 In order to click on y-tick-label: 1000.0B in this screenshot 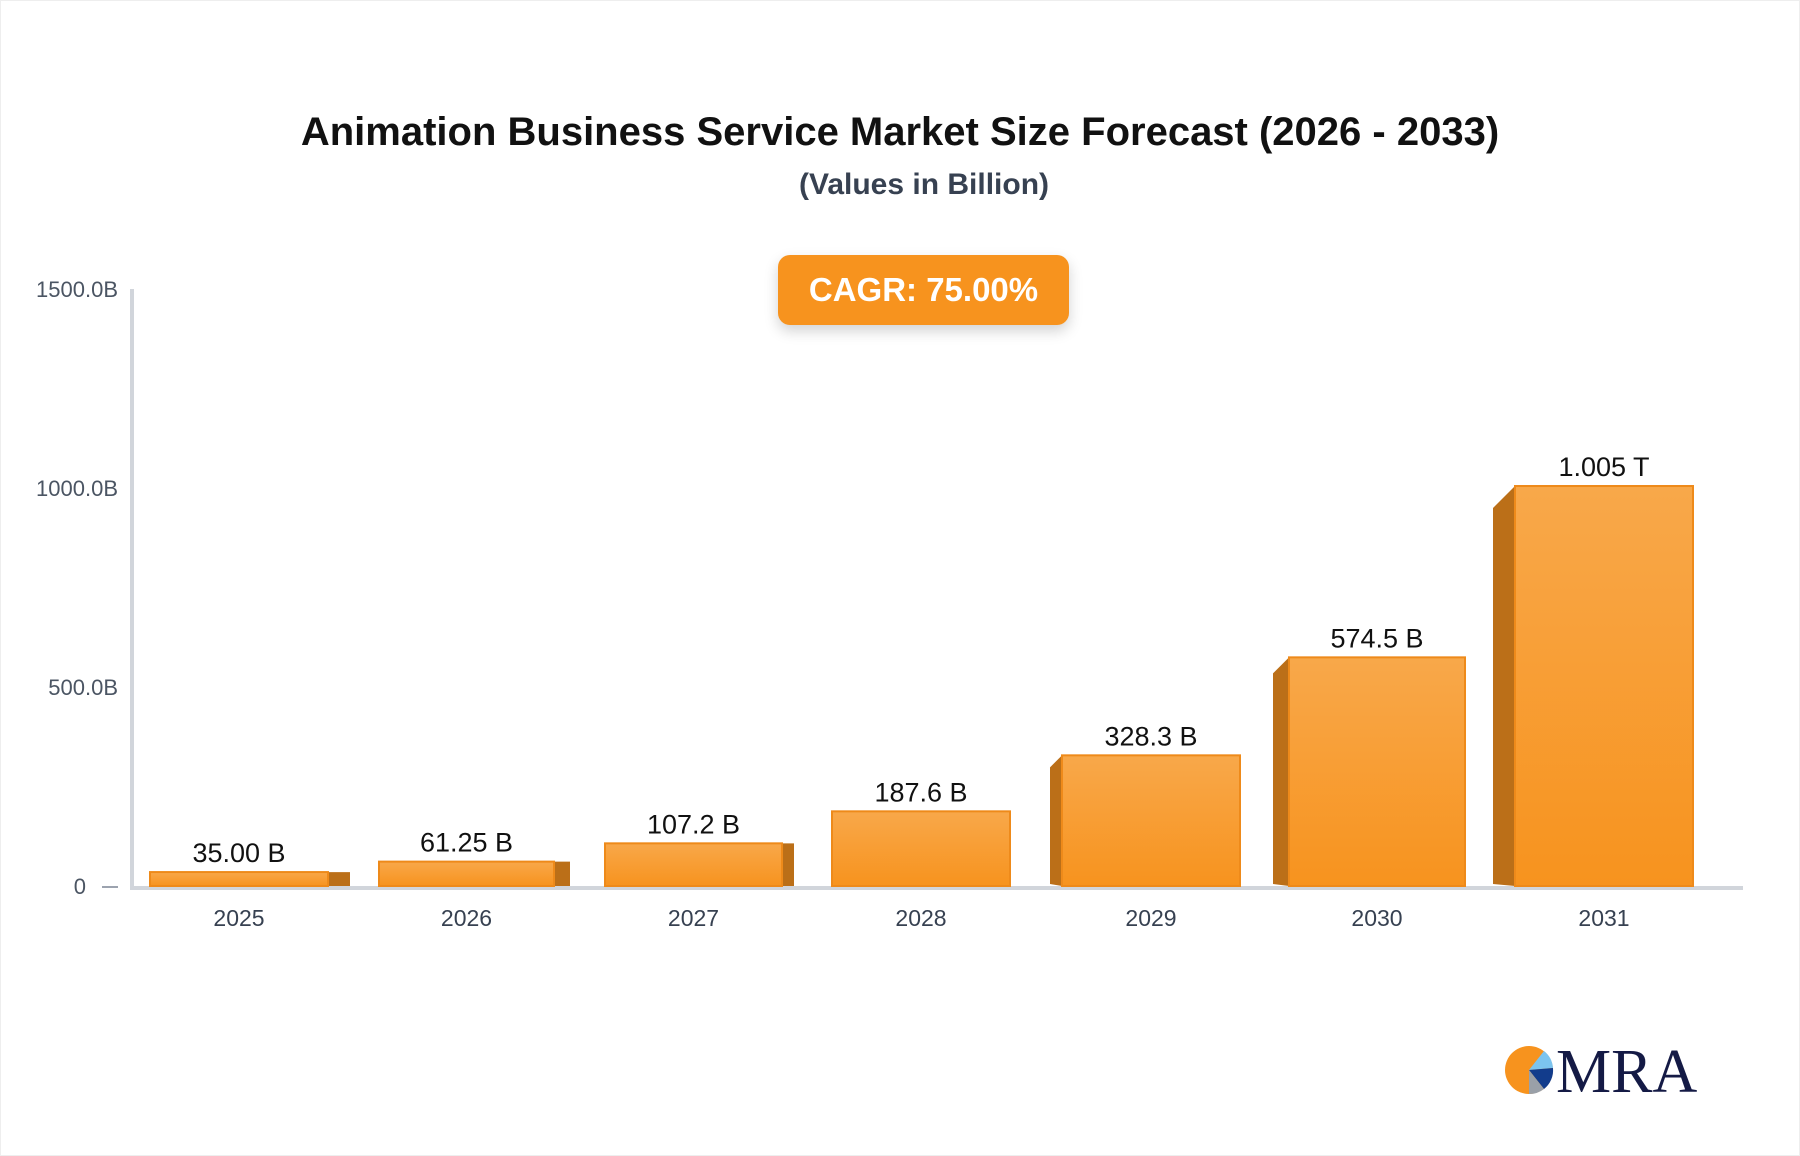, I will do `click(77, 488)`.